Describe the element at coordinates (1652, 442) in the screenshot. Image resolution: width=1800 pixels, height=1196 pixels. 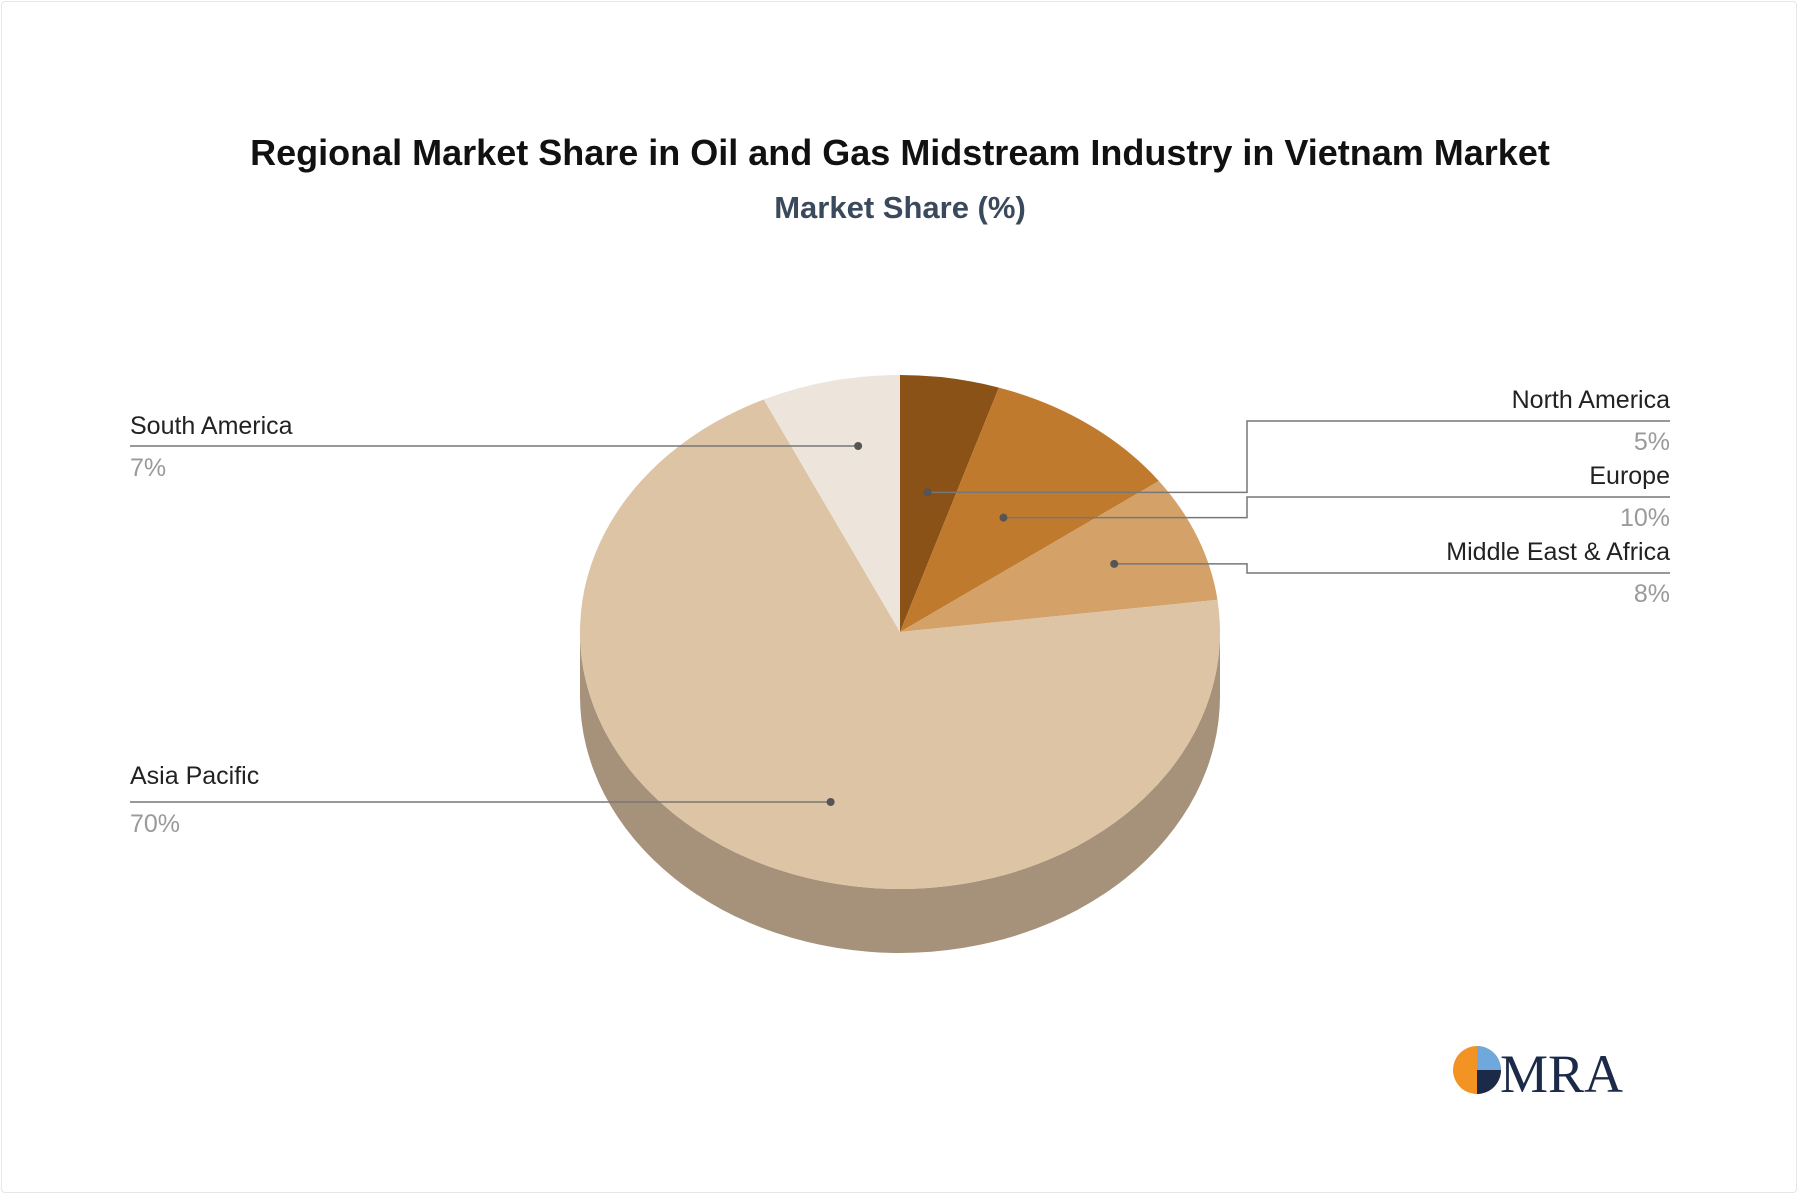
I see `label-value-north-america: 5%` at that location.